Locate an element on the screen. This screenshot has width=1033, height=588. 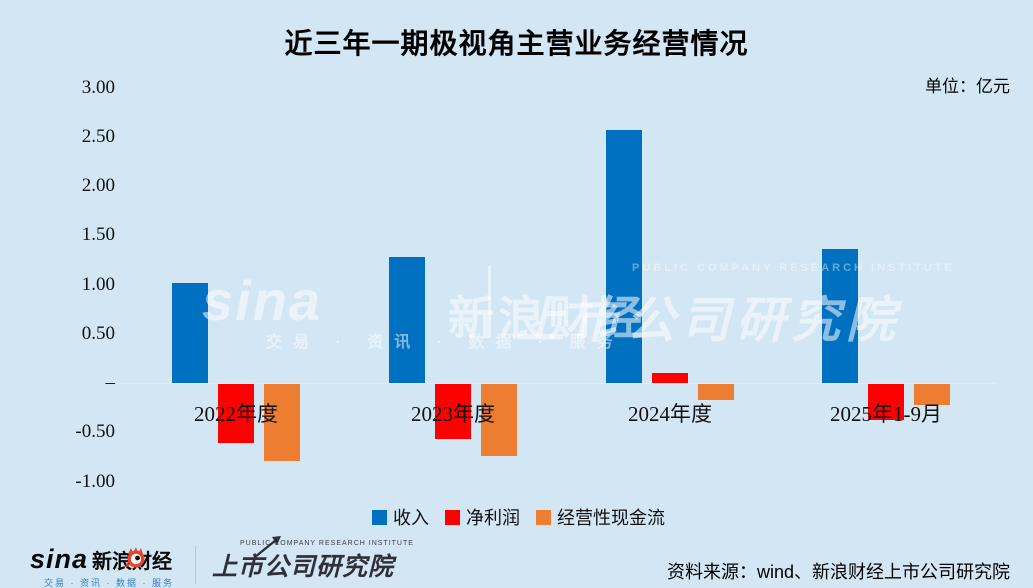
x-axis-category-label: 2025年1-9月 is located at coordinates (886, 414).